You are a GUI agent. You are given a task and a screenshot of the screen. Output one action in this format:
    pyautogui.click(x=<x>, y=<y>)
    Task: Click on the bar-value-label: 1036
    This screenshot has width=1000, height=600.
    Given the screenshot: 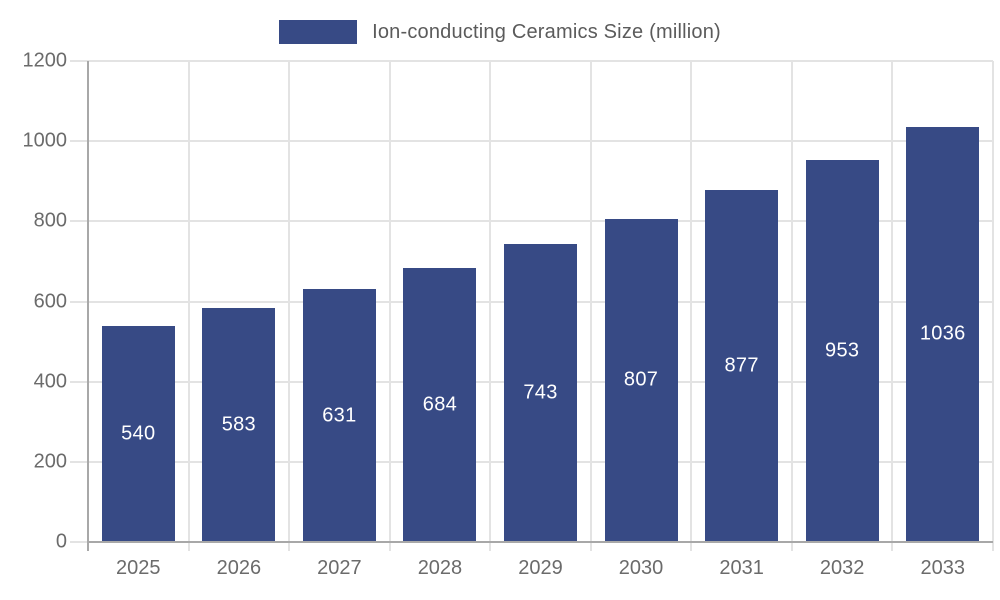 What is the action you would take?
    pyautogui.click(x=942, y=333)
    